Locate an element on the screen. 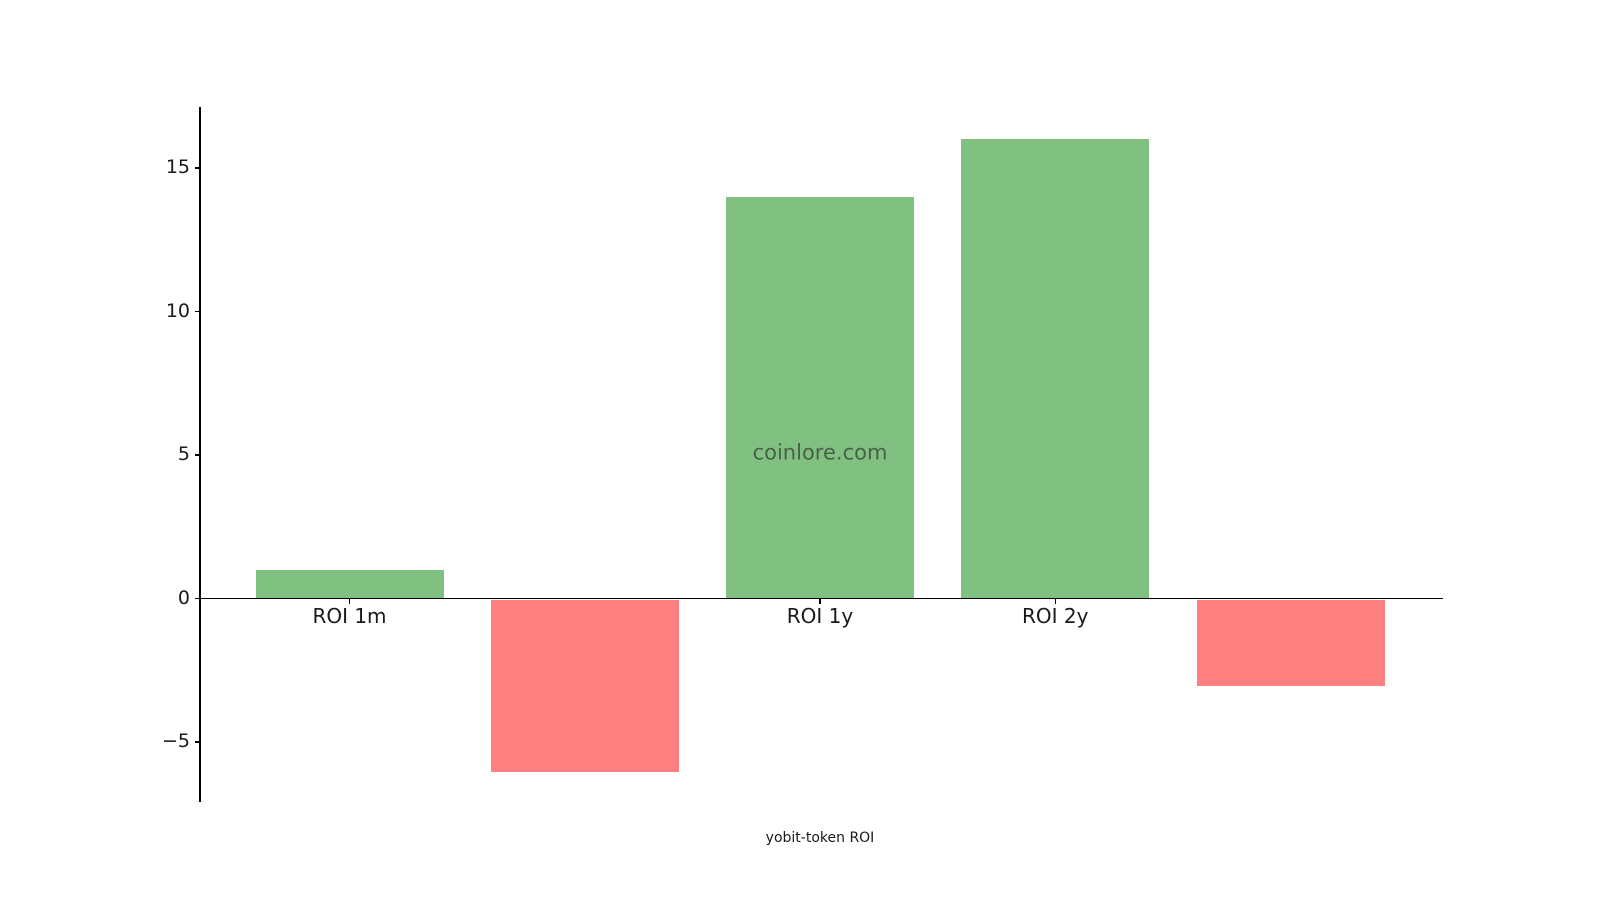 The height and width of the screenshot is (900, 1600). watermark-text: coinlore.com is located at coordinates (820, 452).